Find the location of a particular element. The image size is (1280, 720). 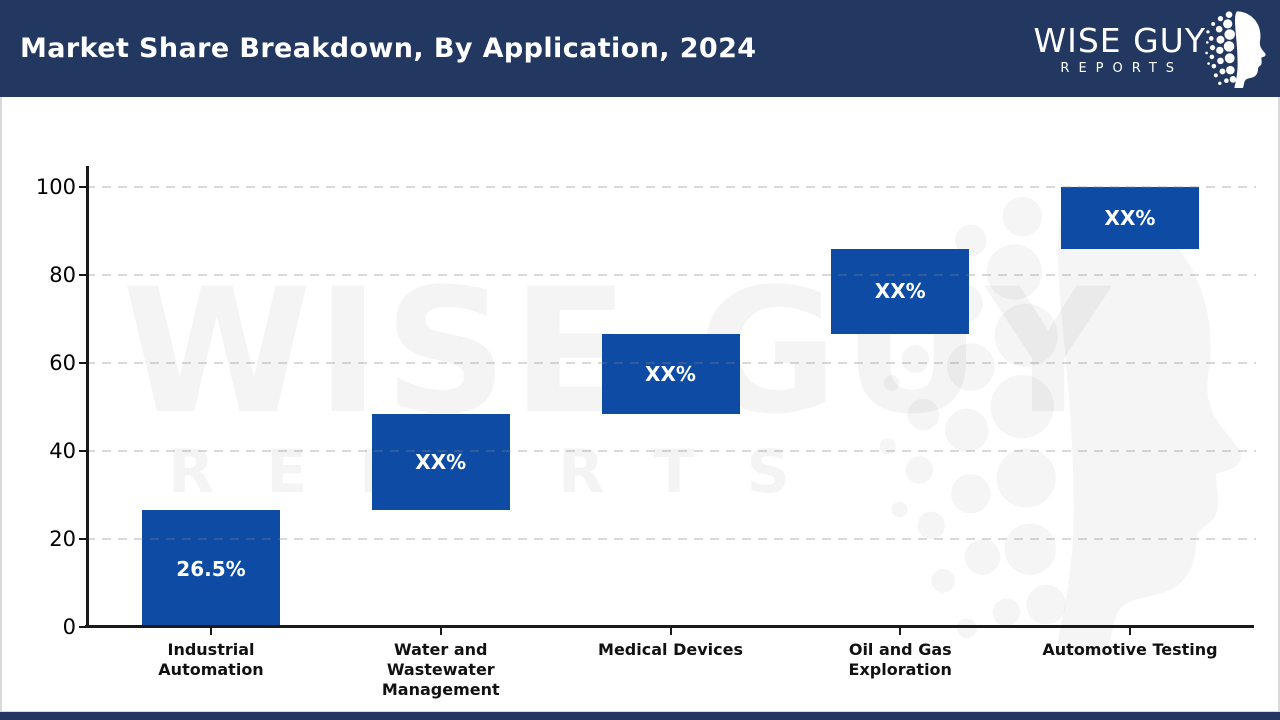

y-tick-label: 60 is located at coordinates (62, 363).